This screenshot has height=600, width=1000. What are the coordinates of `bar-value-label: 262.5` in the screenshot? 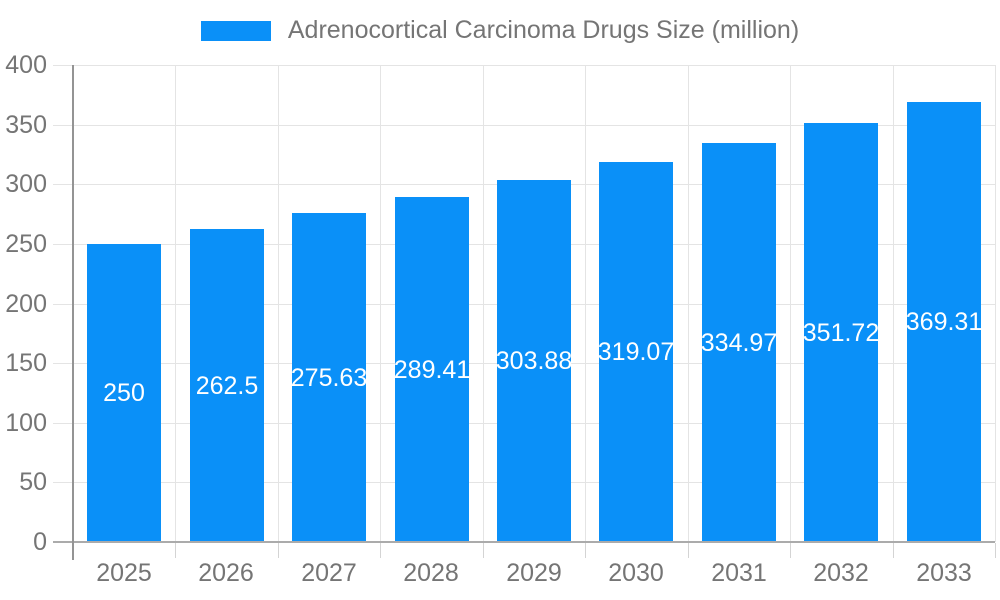 It's located at (227, 386).